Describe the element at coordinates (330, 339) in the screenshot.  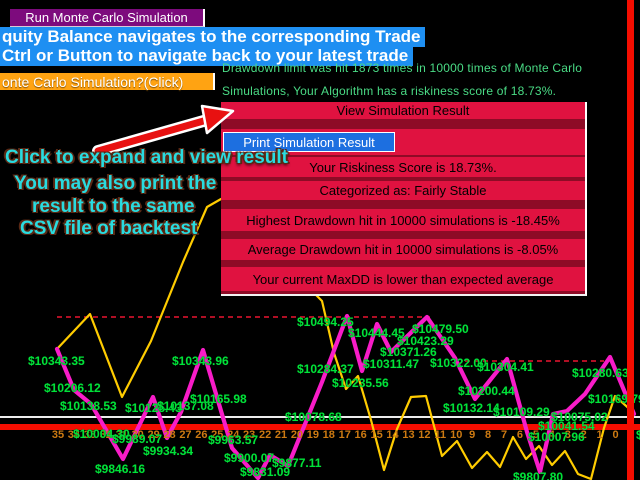
I see `drawdown-limit-dashed-lines` at that location.